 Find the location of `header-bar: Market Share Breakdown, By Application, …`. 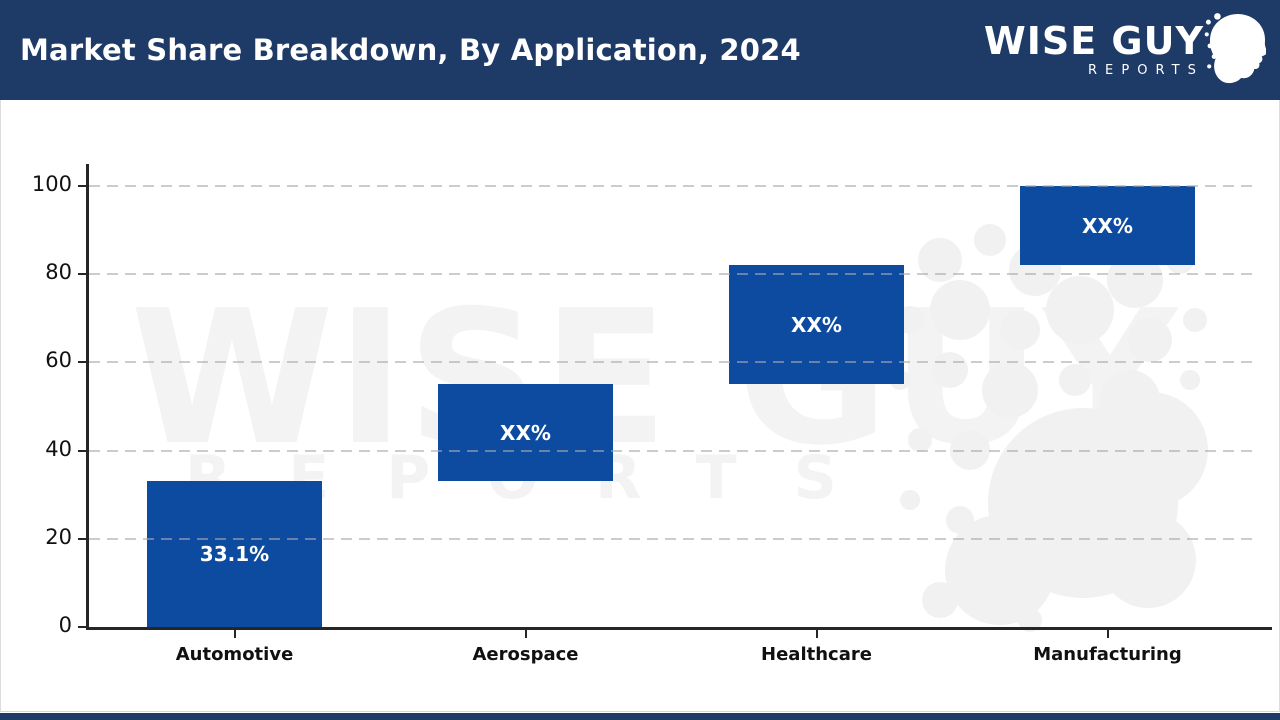

header-bar: Market Share Breakdown, By Application, … is located at coordinates (640, 50).